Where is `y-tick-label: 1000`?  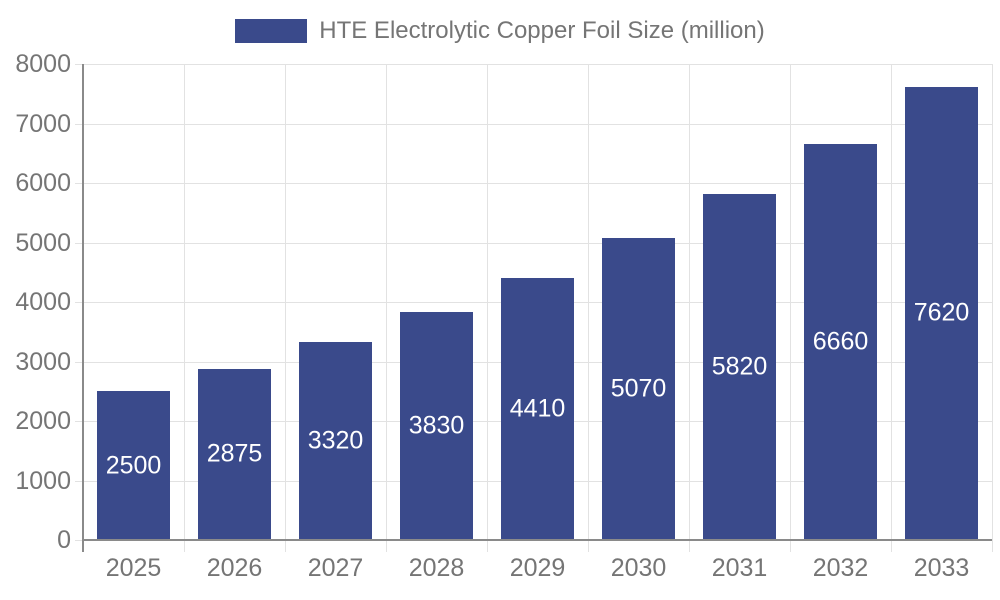 y-tick-label: 1000 is located at coordinates (43, 480).